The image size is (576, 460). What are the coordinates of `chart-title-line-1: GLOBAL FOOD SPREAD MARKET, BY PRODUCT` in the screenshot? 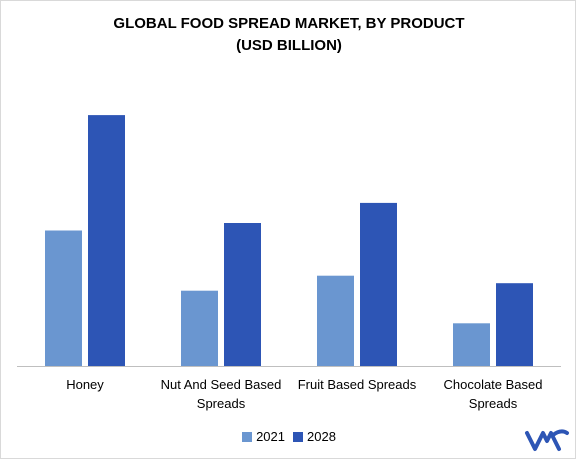 It's located at (289, 23).